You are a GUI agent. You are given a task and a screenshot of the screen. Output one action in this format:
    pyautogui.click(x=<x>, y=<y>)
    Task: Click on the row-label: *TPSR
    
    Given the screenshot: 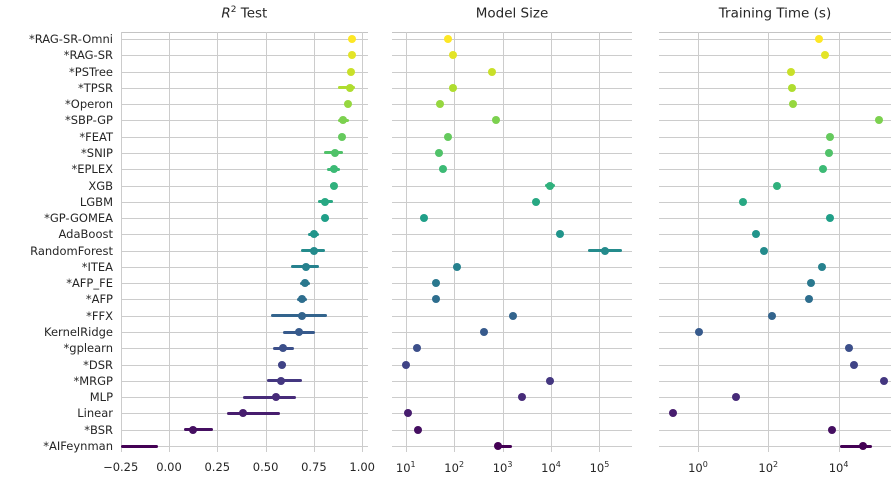 What is the action you would take?
    pyautogui.click(x=95, y=87)
    